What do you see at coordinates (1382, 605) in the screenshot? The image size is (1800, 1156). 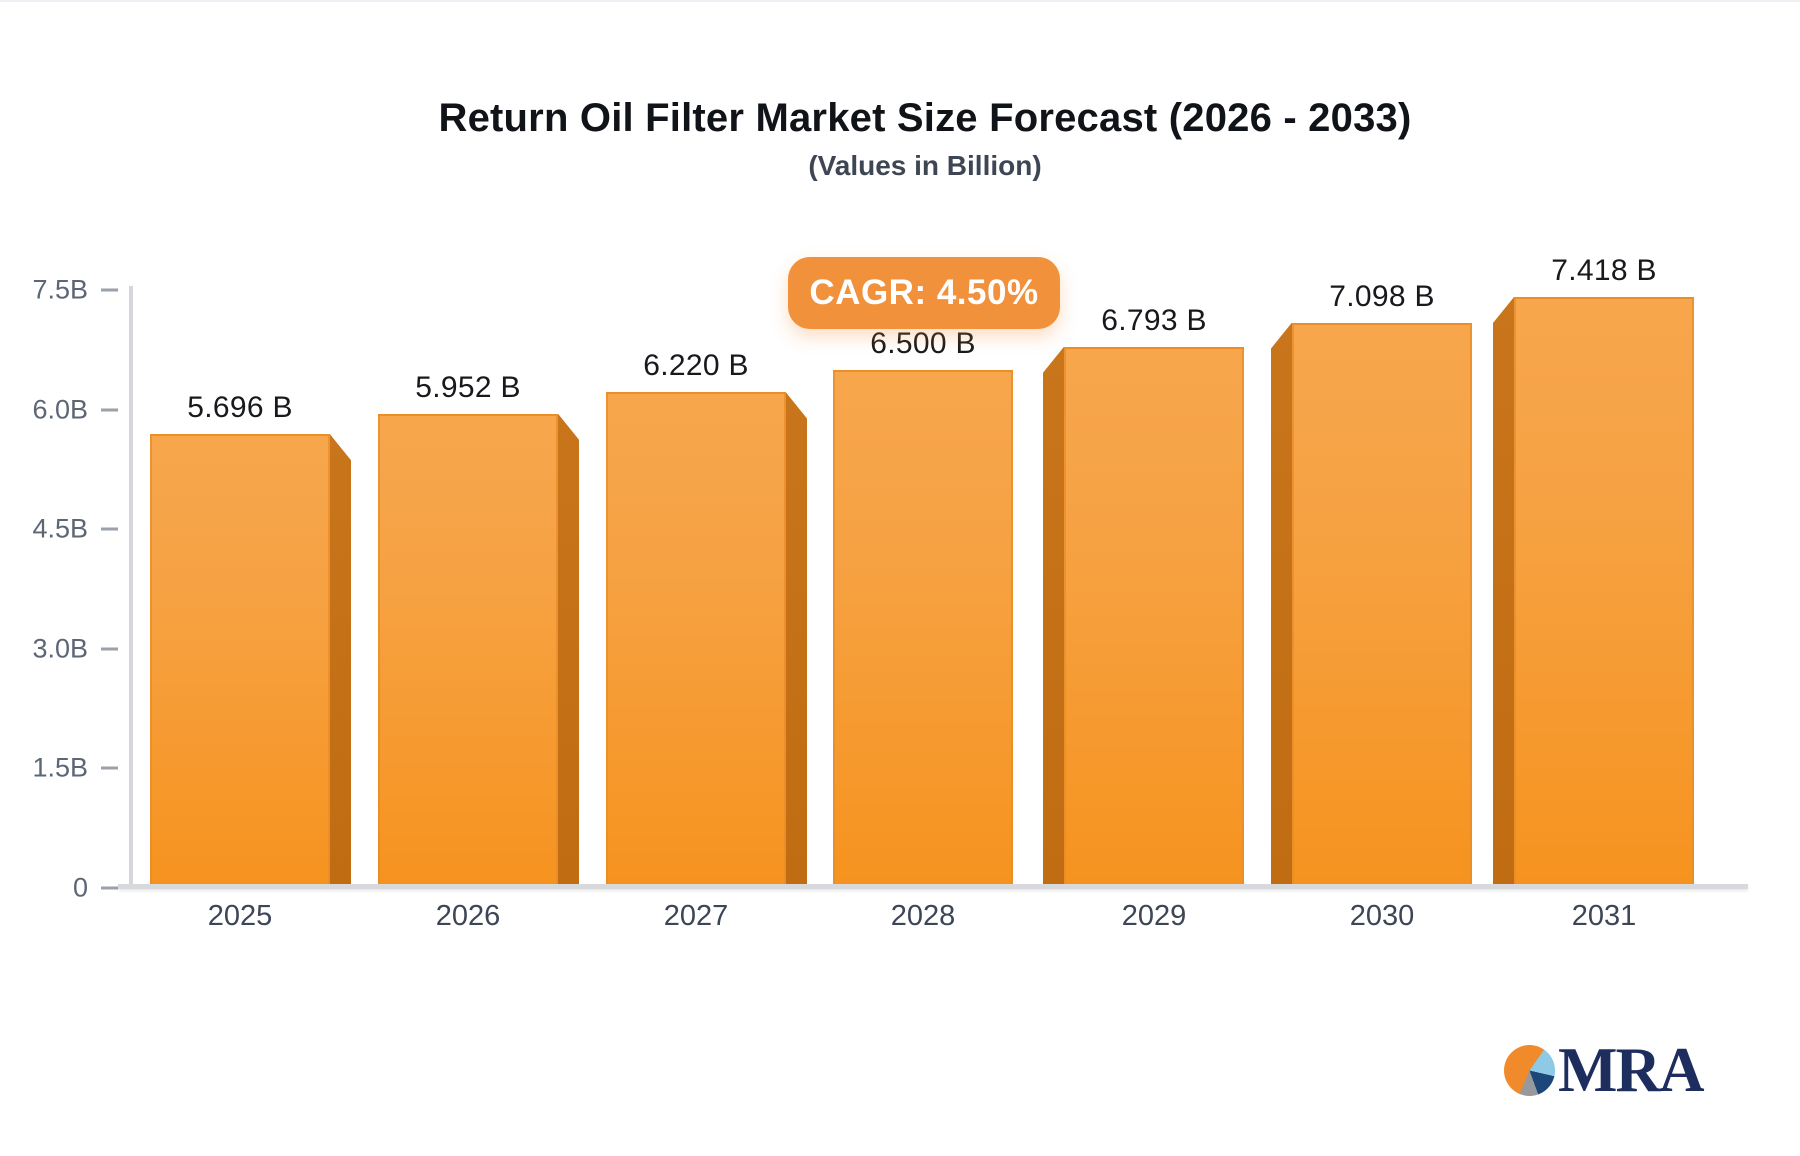 I see `bar-2030` at bounding box center [1382, 605].